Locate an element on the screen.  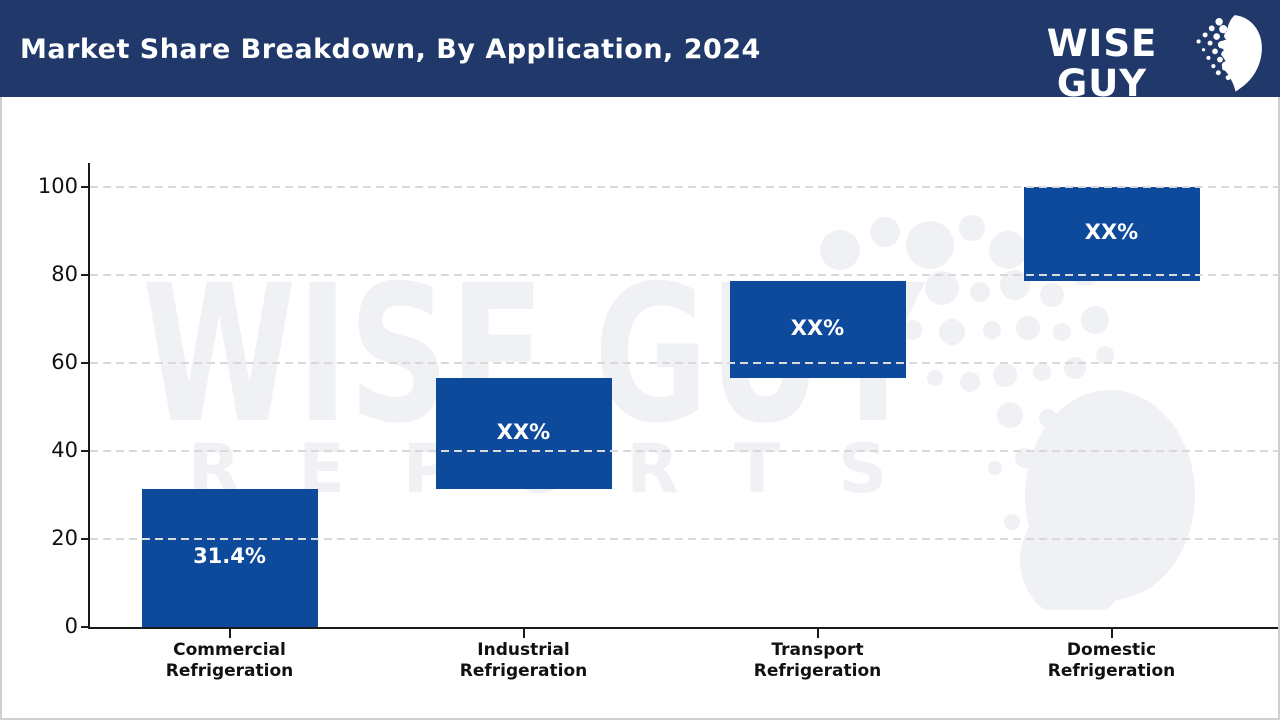
brand-logo: WISE GUY REPORTS is located at coordinates (1141, 63).